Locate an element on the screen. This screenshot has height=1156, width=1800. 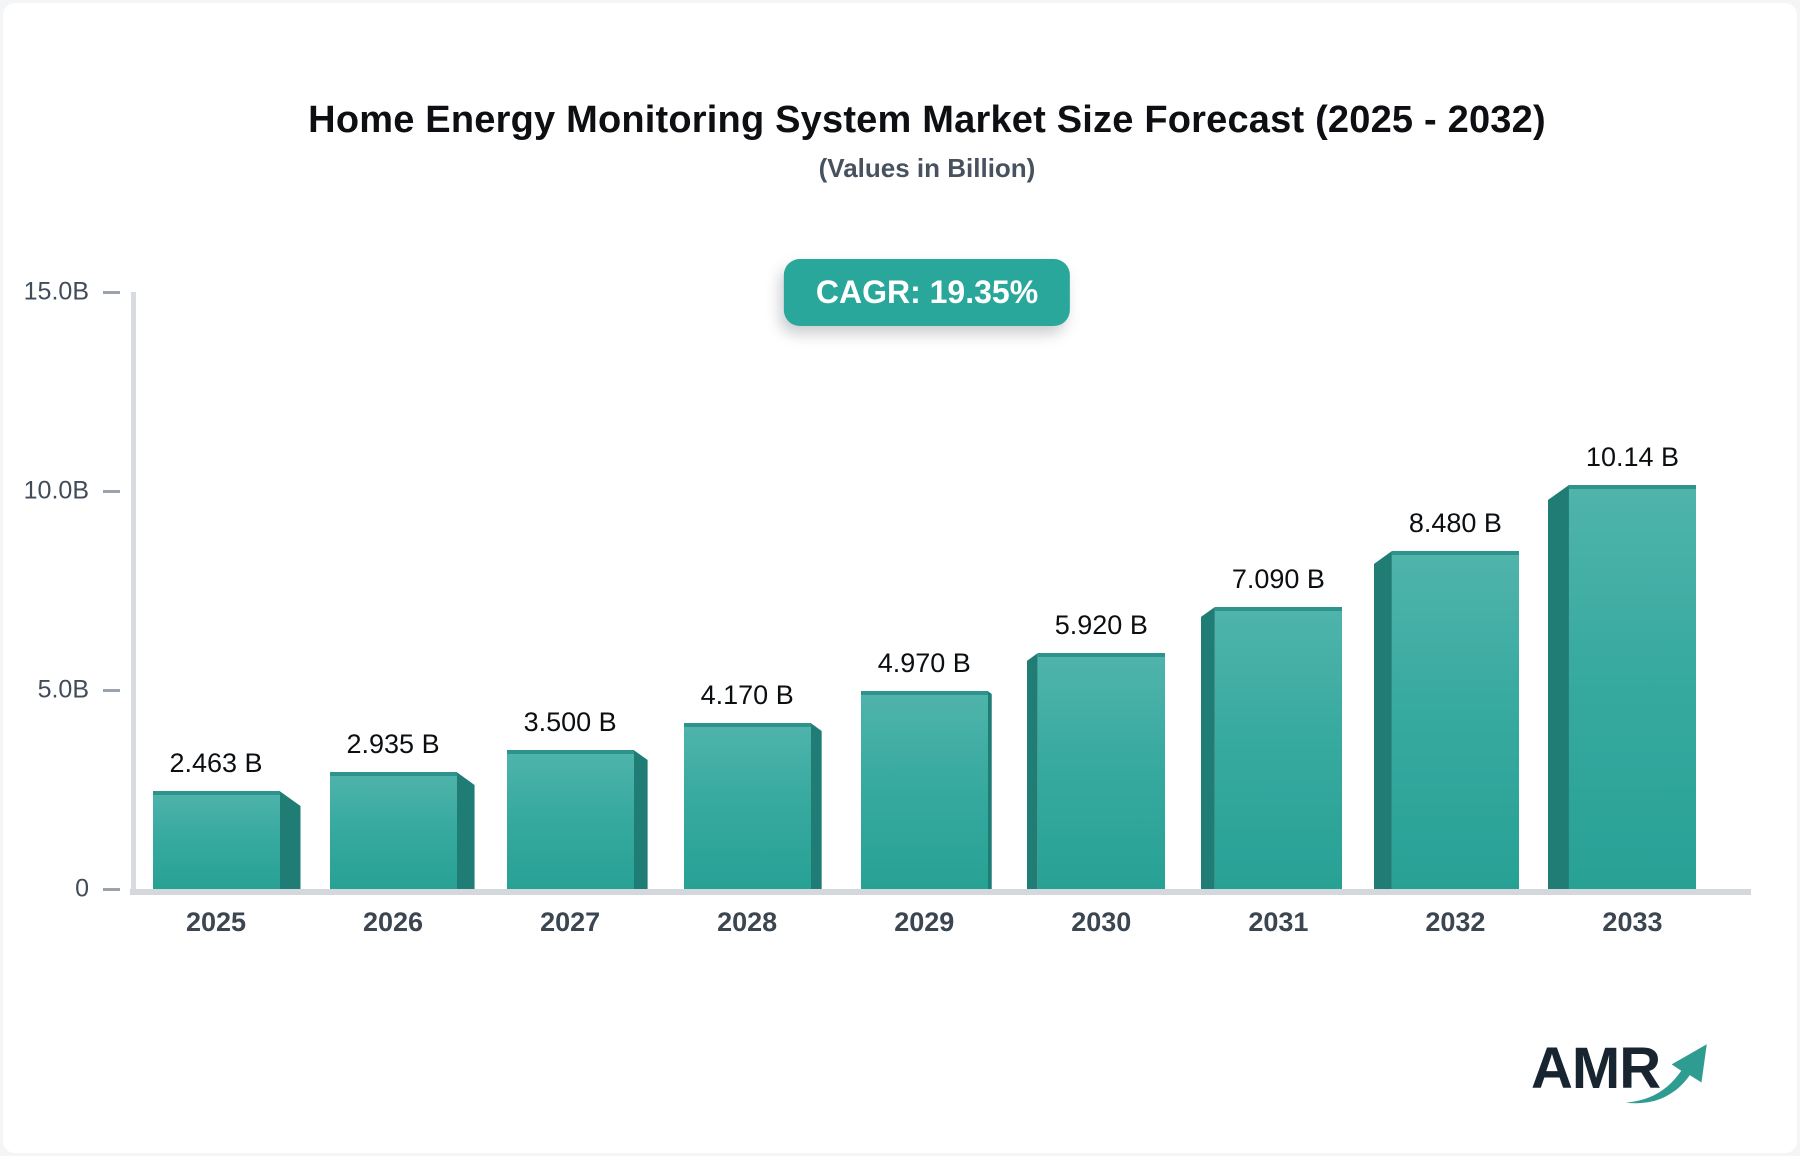
bar-value-label: 2.463 B is located at coordinates (216, 763).